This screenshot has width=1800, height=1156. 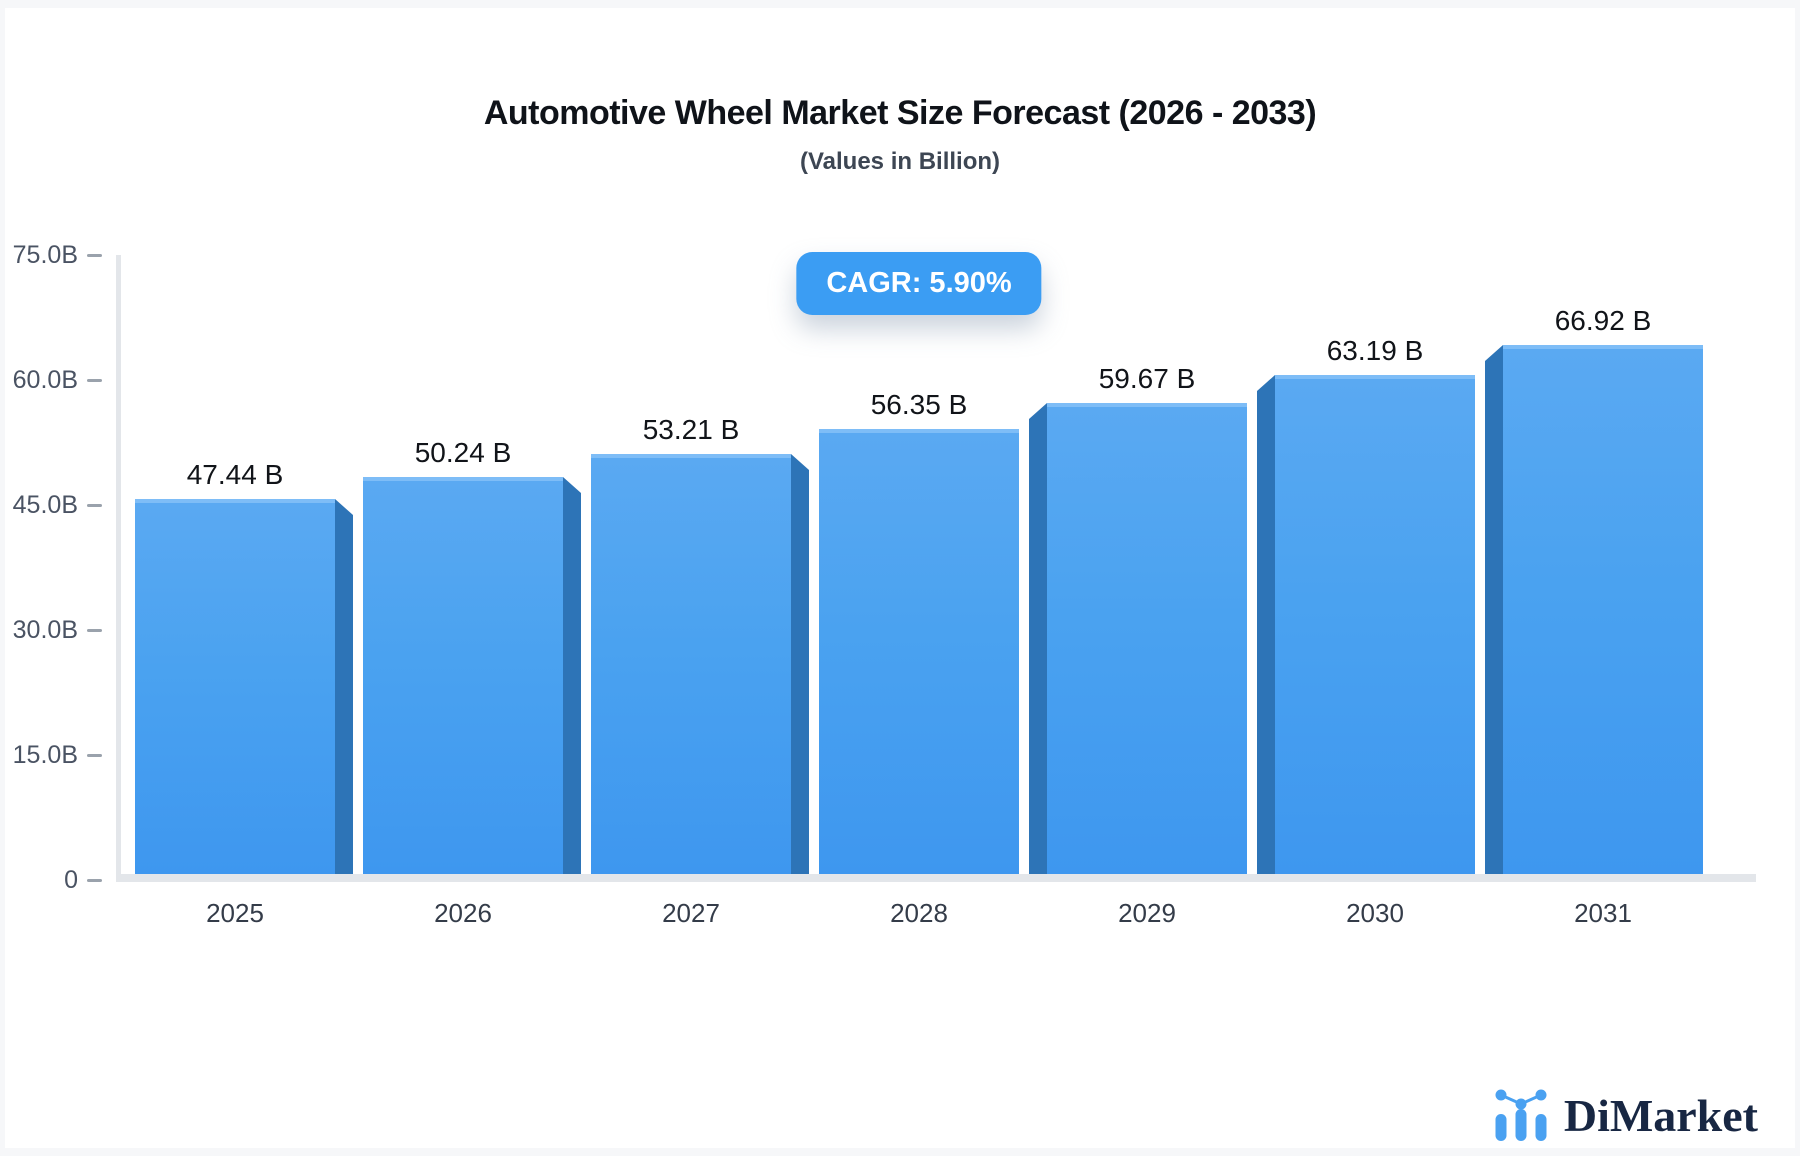 I want to click on bar-2026: 50.24 B, so click(x=472, y=655).